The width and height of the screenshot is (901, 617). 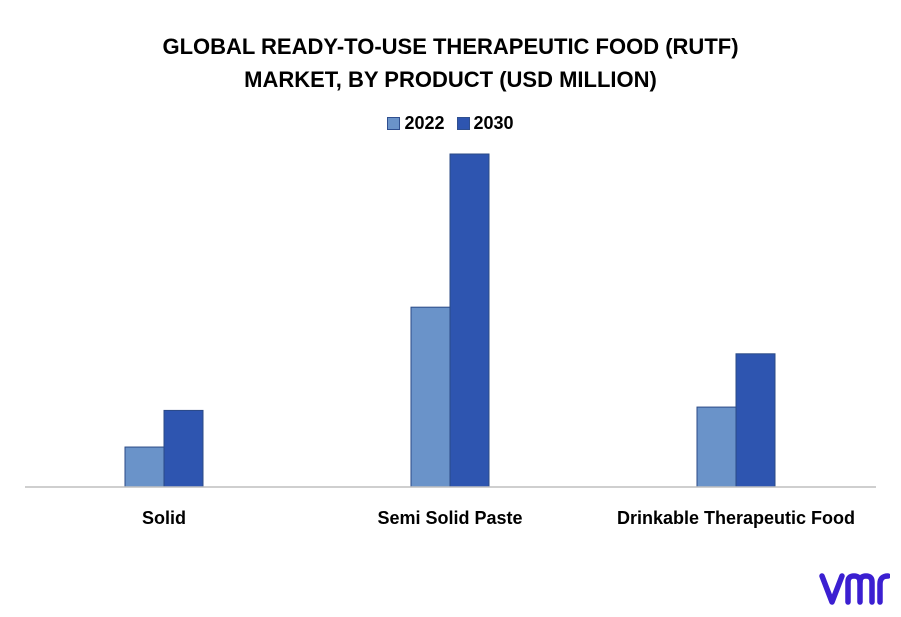 I want to click on x-tick-label: Semi Solid Paste, so click(x=449, y=518).